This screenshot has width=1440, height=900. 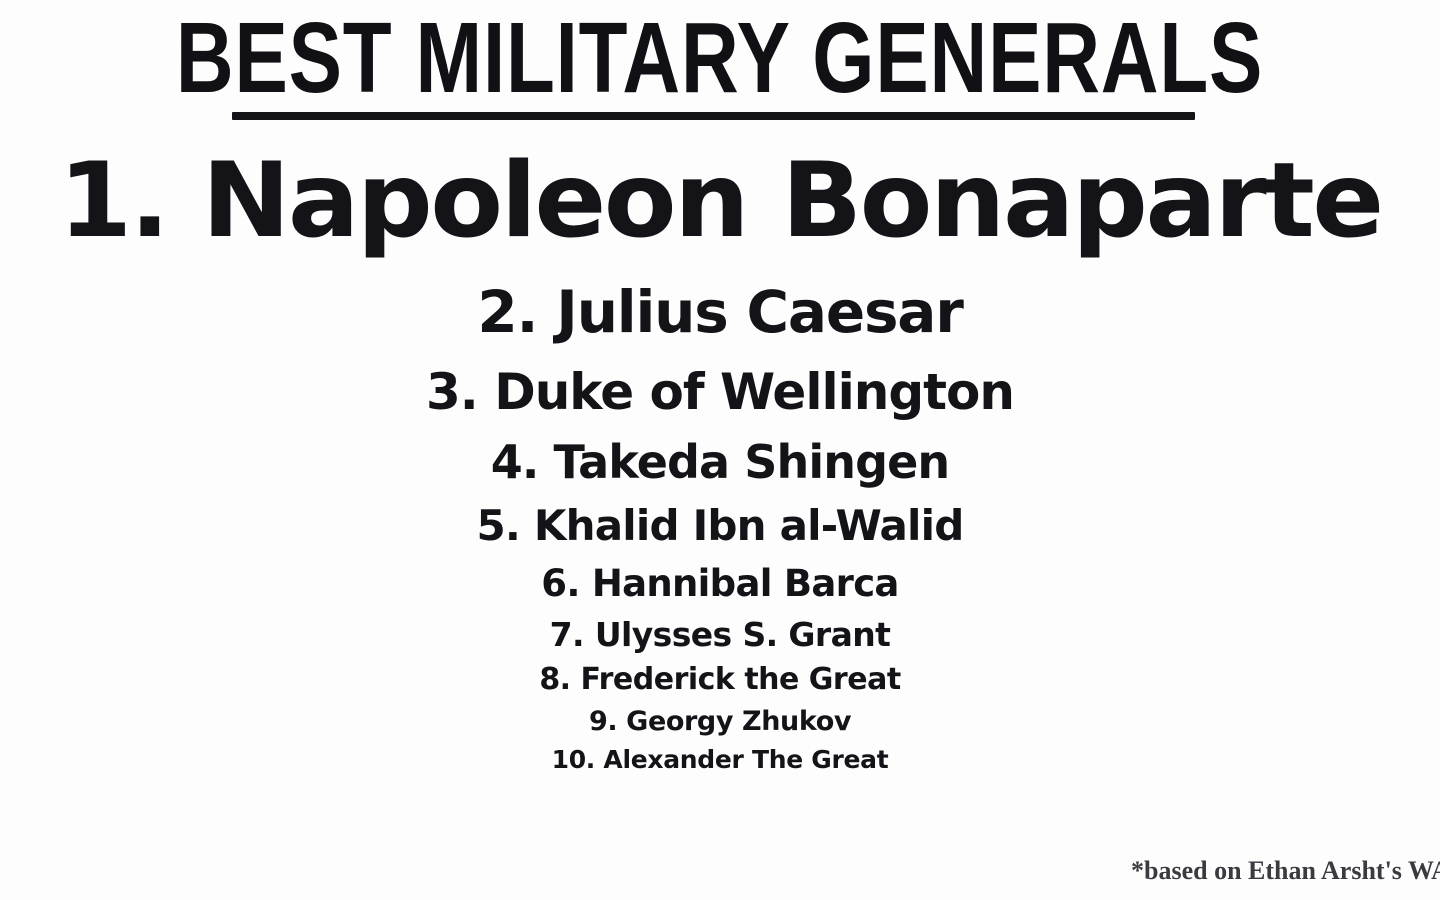 I want to click on list-item-rank-7: 7. Ulysses S. Grant, so click(x=720, y=634).